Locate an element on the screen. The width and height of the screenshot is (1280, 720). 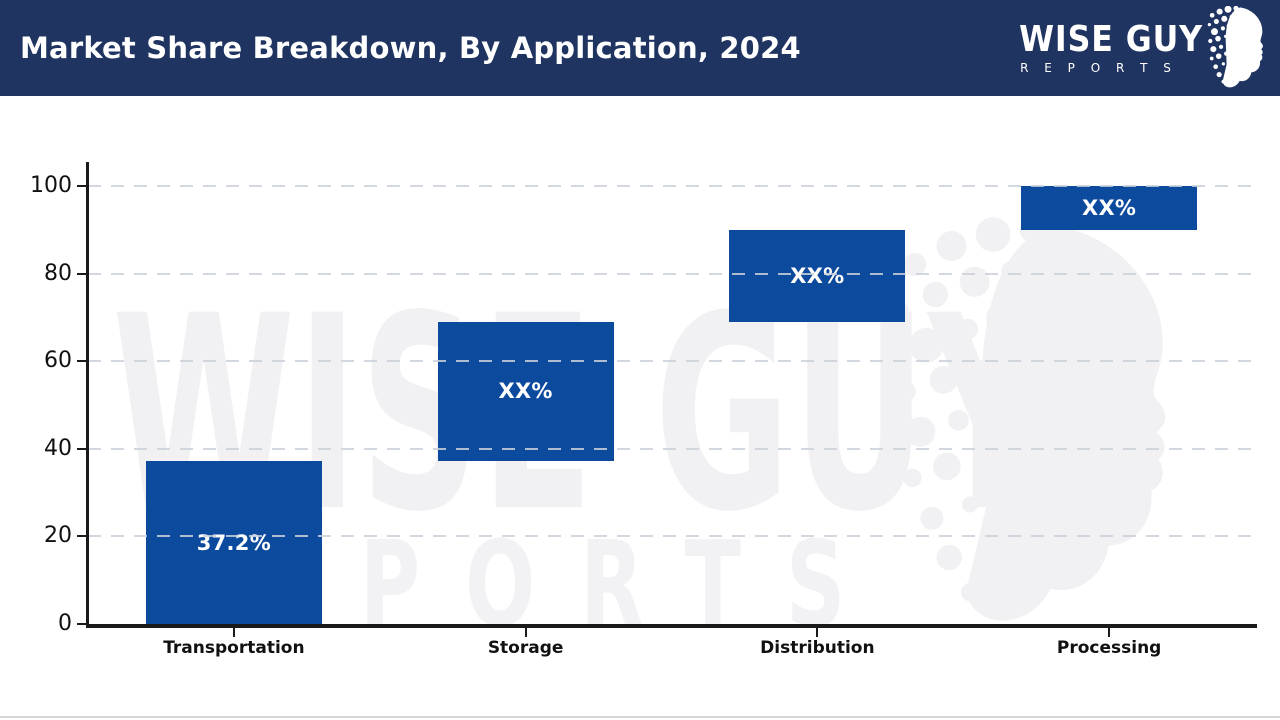
logo-wordmark: WISE GUY R E P O R T S is located at coordinates (1098, 46).